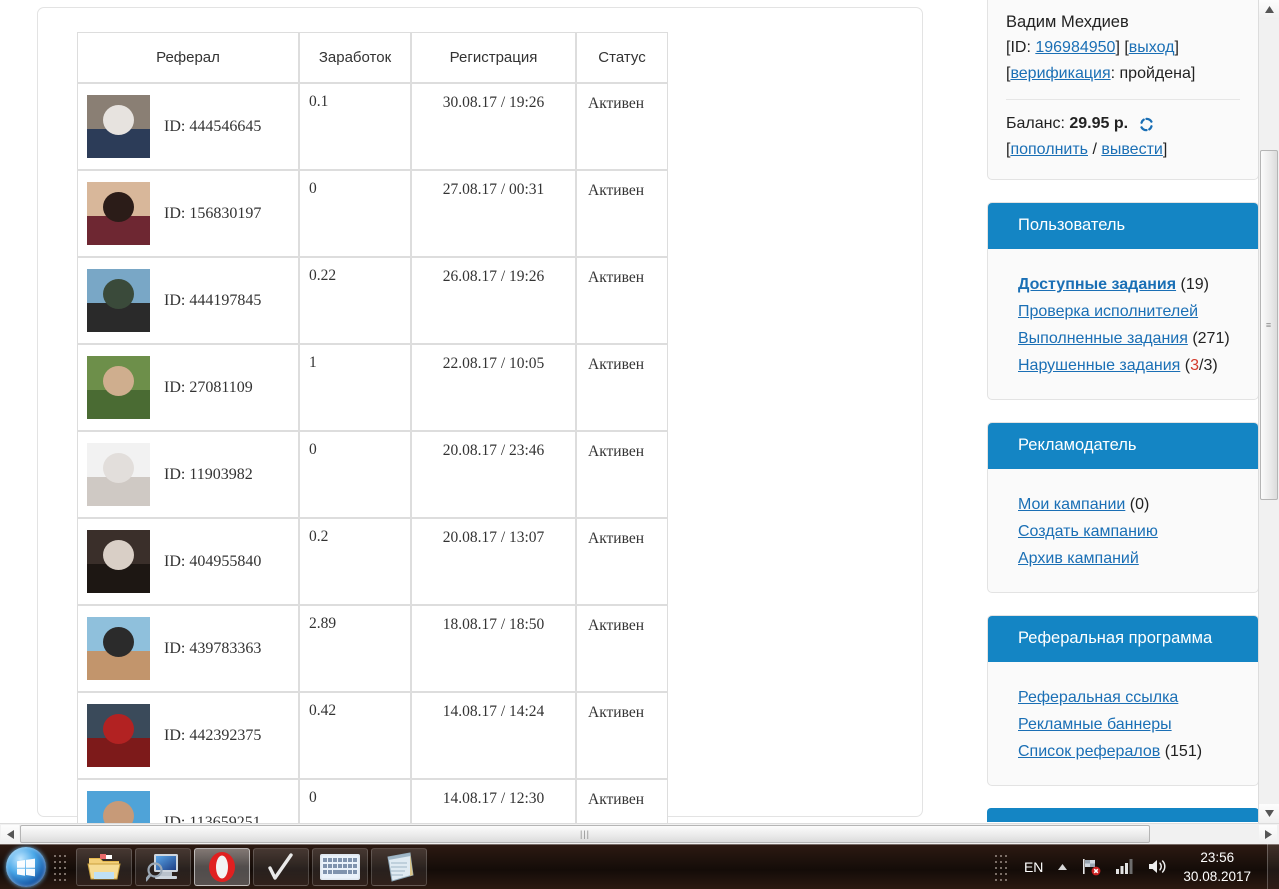  I want to click on table-row: ID: 439783363 2.89 18.08.17 / 18:50 Активен, so click(372, 648).